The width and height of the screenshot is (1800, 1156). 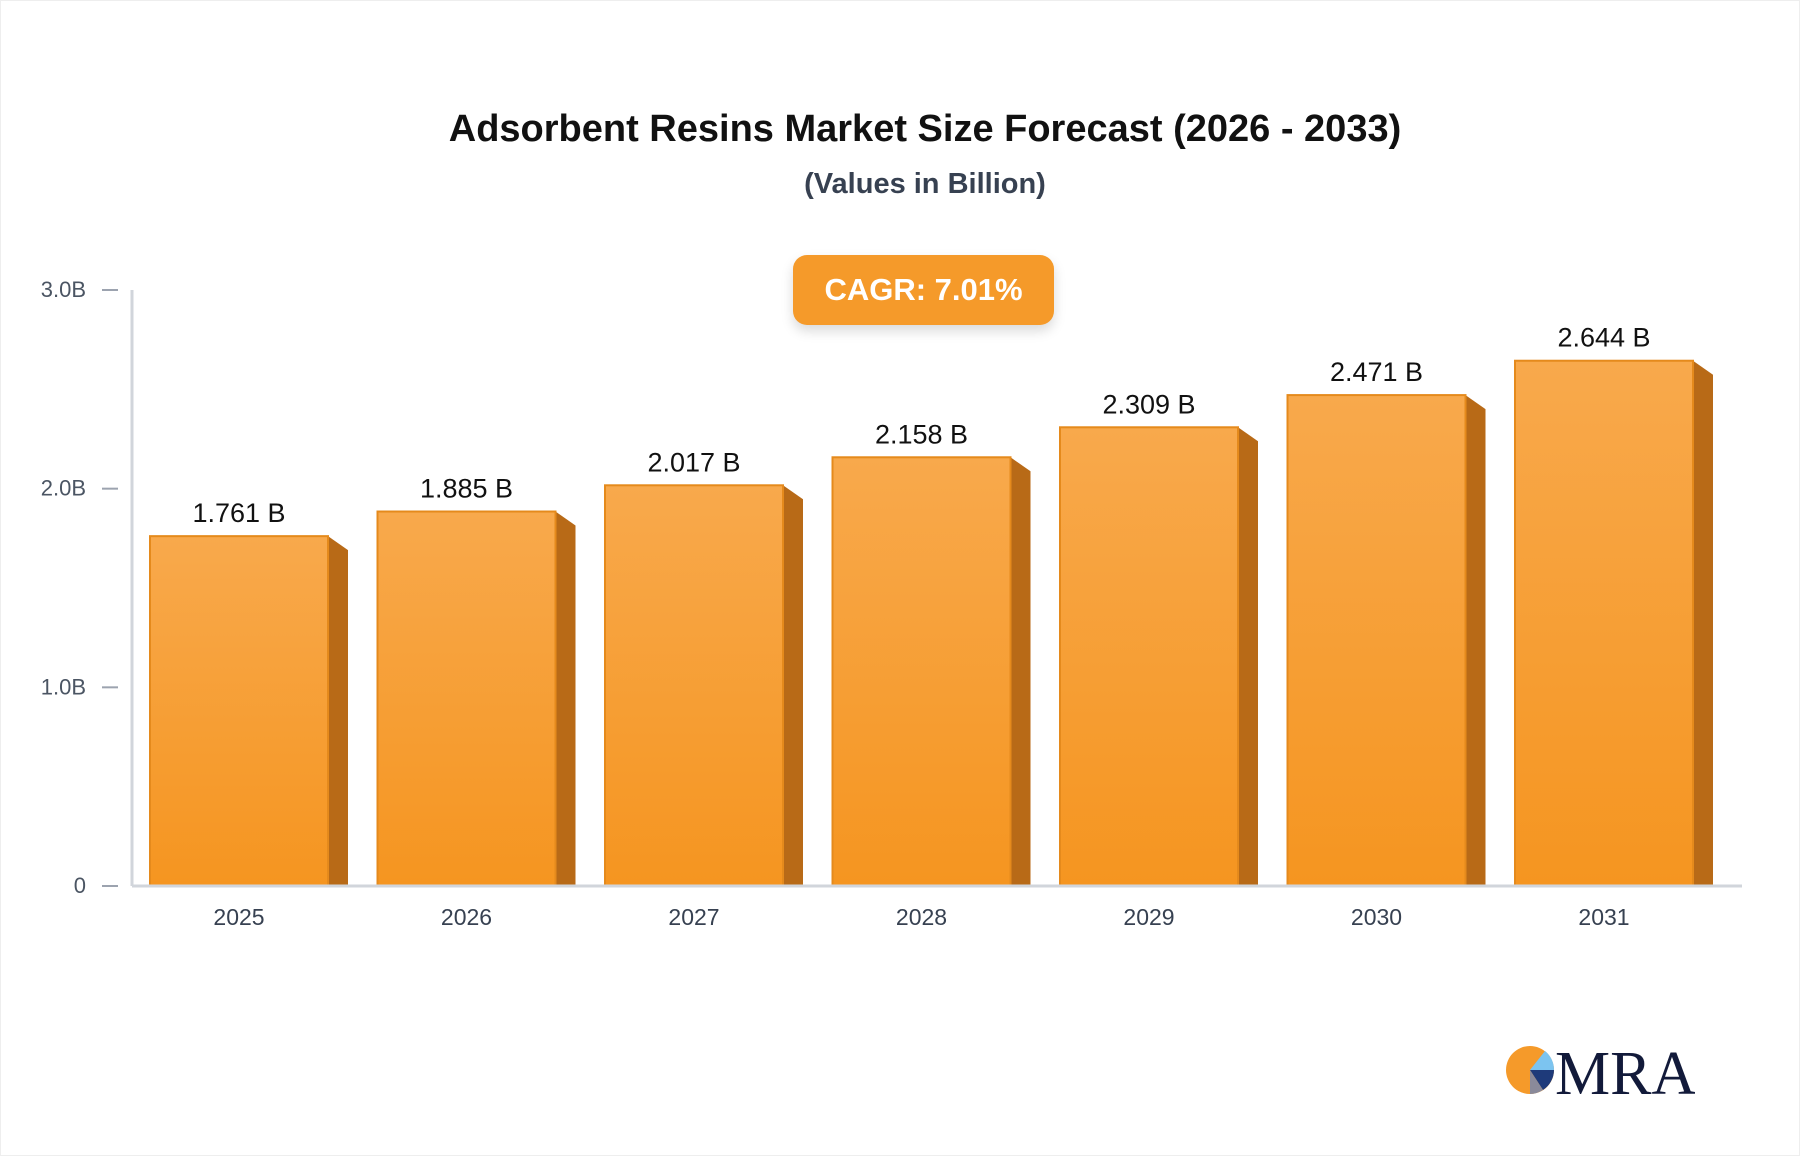 I want to click on svg-text: MRA, so click(x=1625, y=1070).